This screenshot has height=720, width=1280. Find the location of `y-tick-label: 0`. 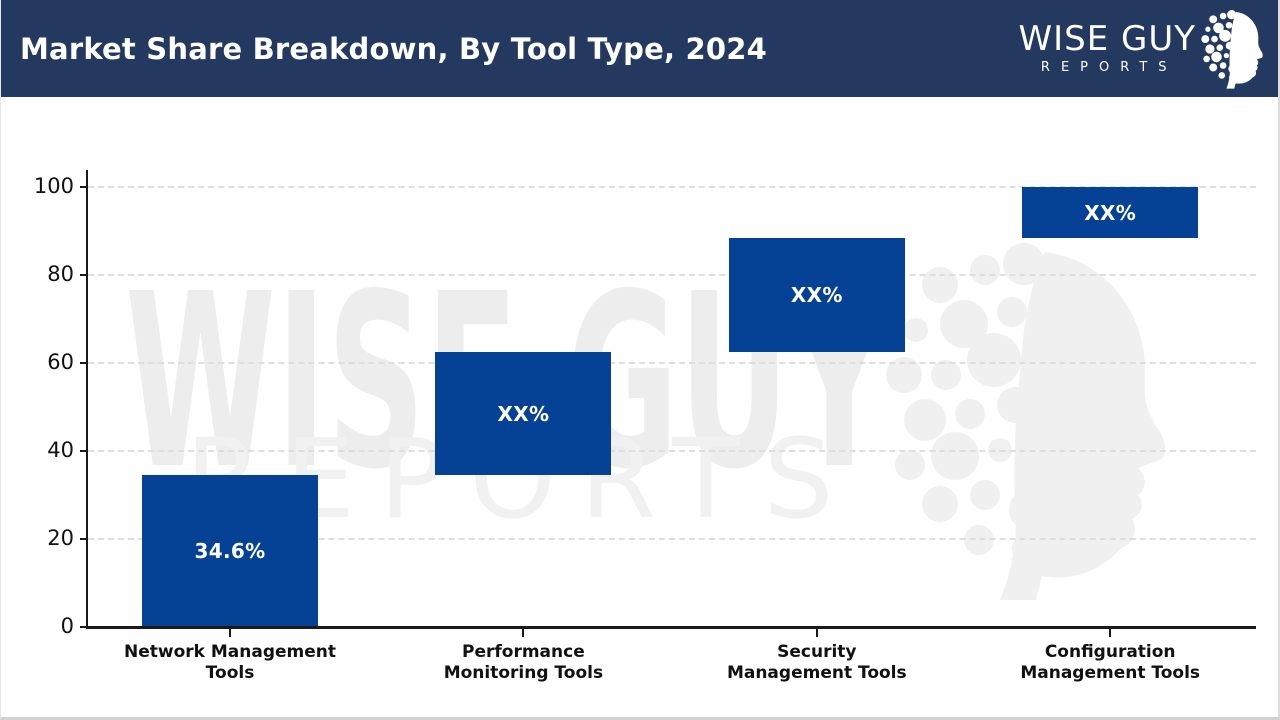

y-tick-label: 0 is located at coordinates (67, 626).